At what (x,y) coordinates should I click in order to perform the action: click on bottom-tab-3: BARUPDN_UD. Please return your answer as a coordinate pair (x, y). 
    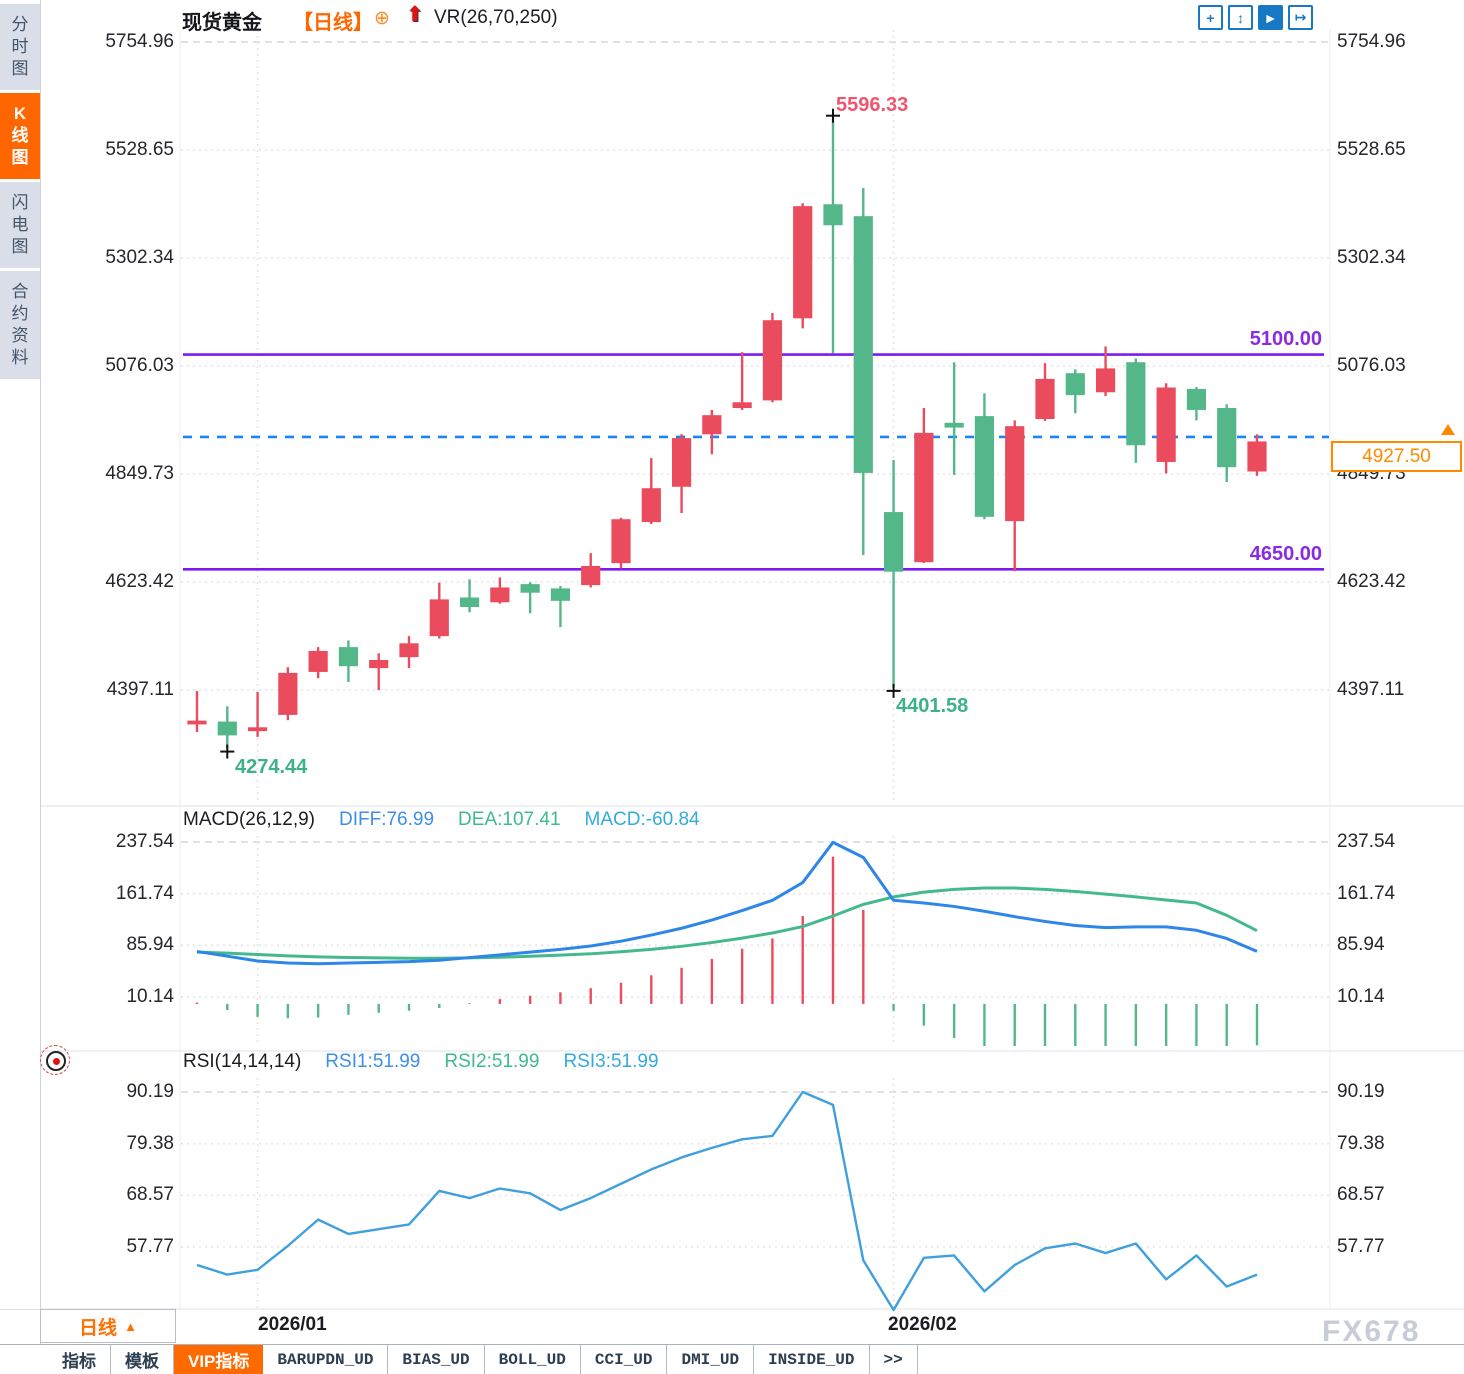
    Looking at the image, I should click on (326, 1359).